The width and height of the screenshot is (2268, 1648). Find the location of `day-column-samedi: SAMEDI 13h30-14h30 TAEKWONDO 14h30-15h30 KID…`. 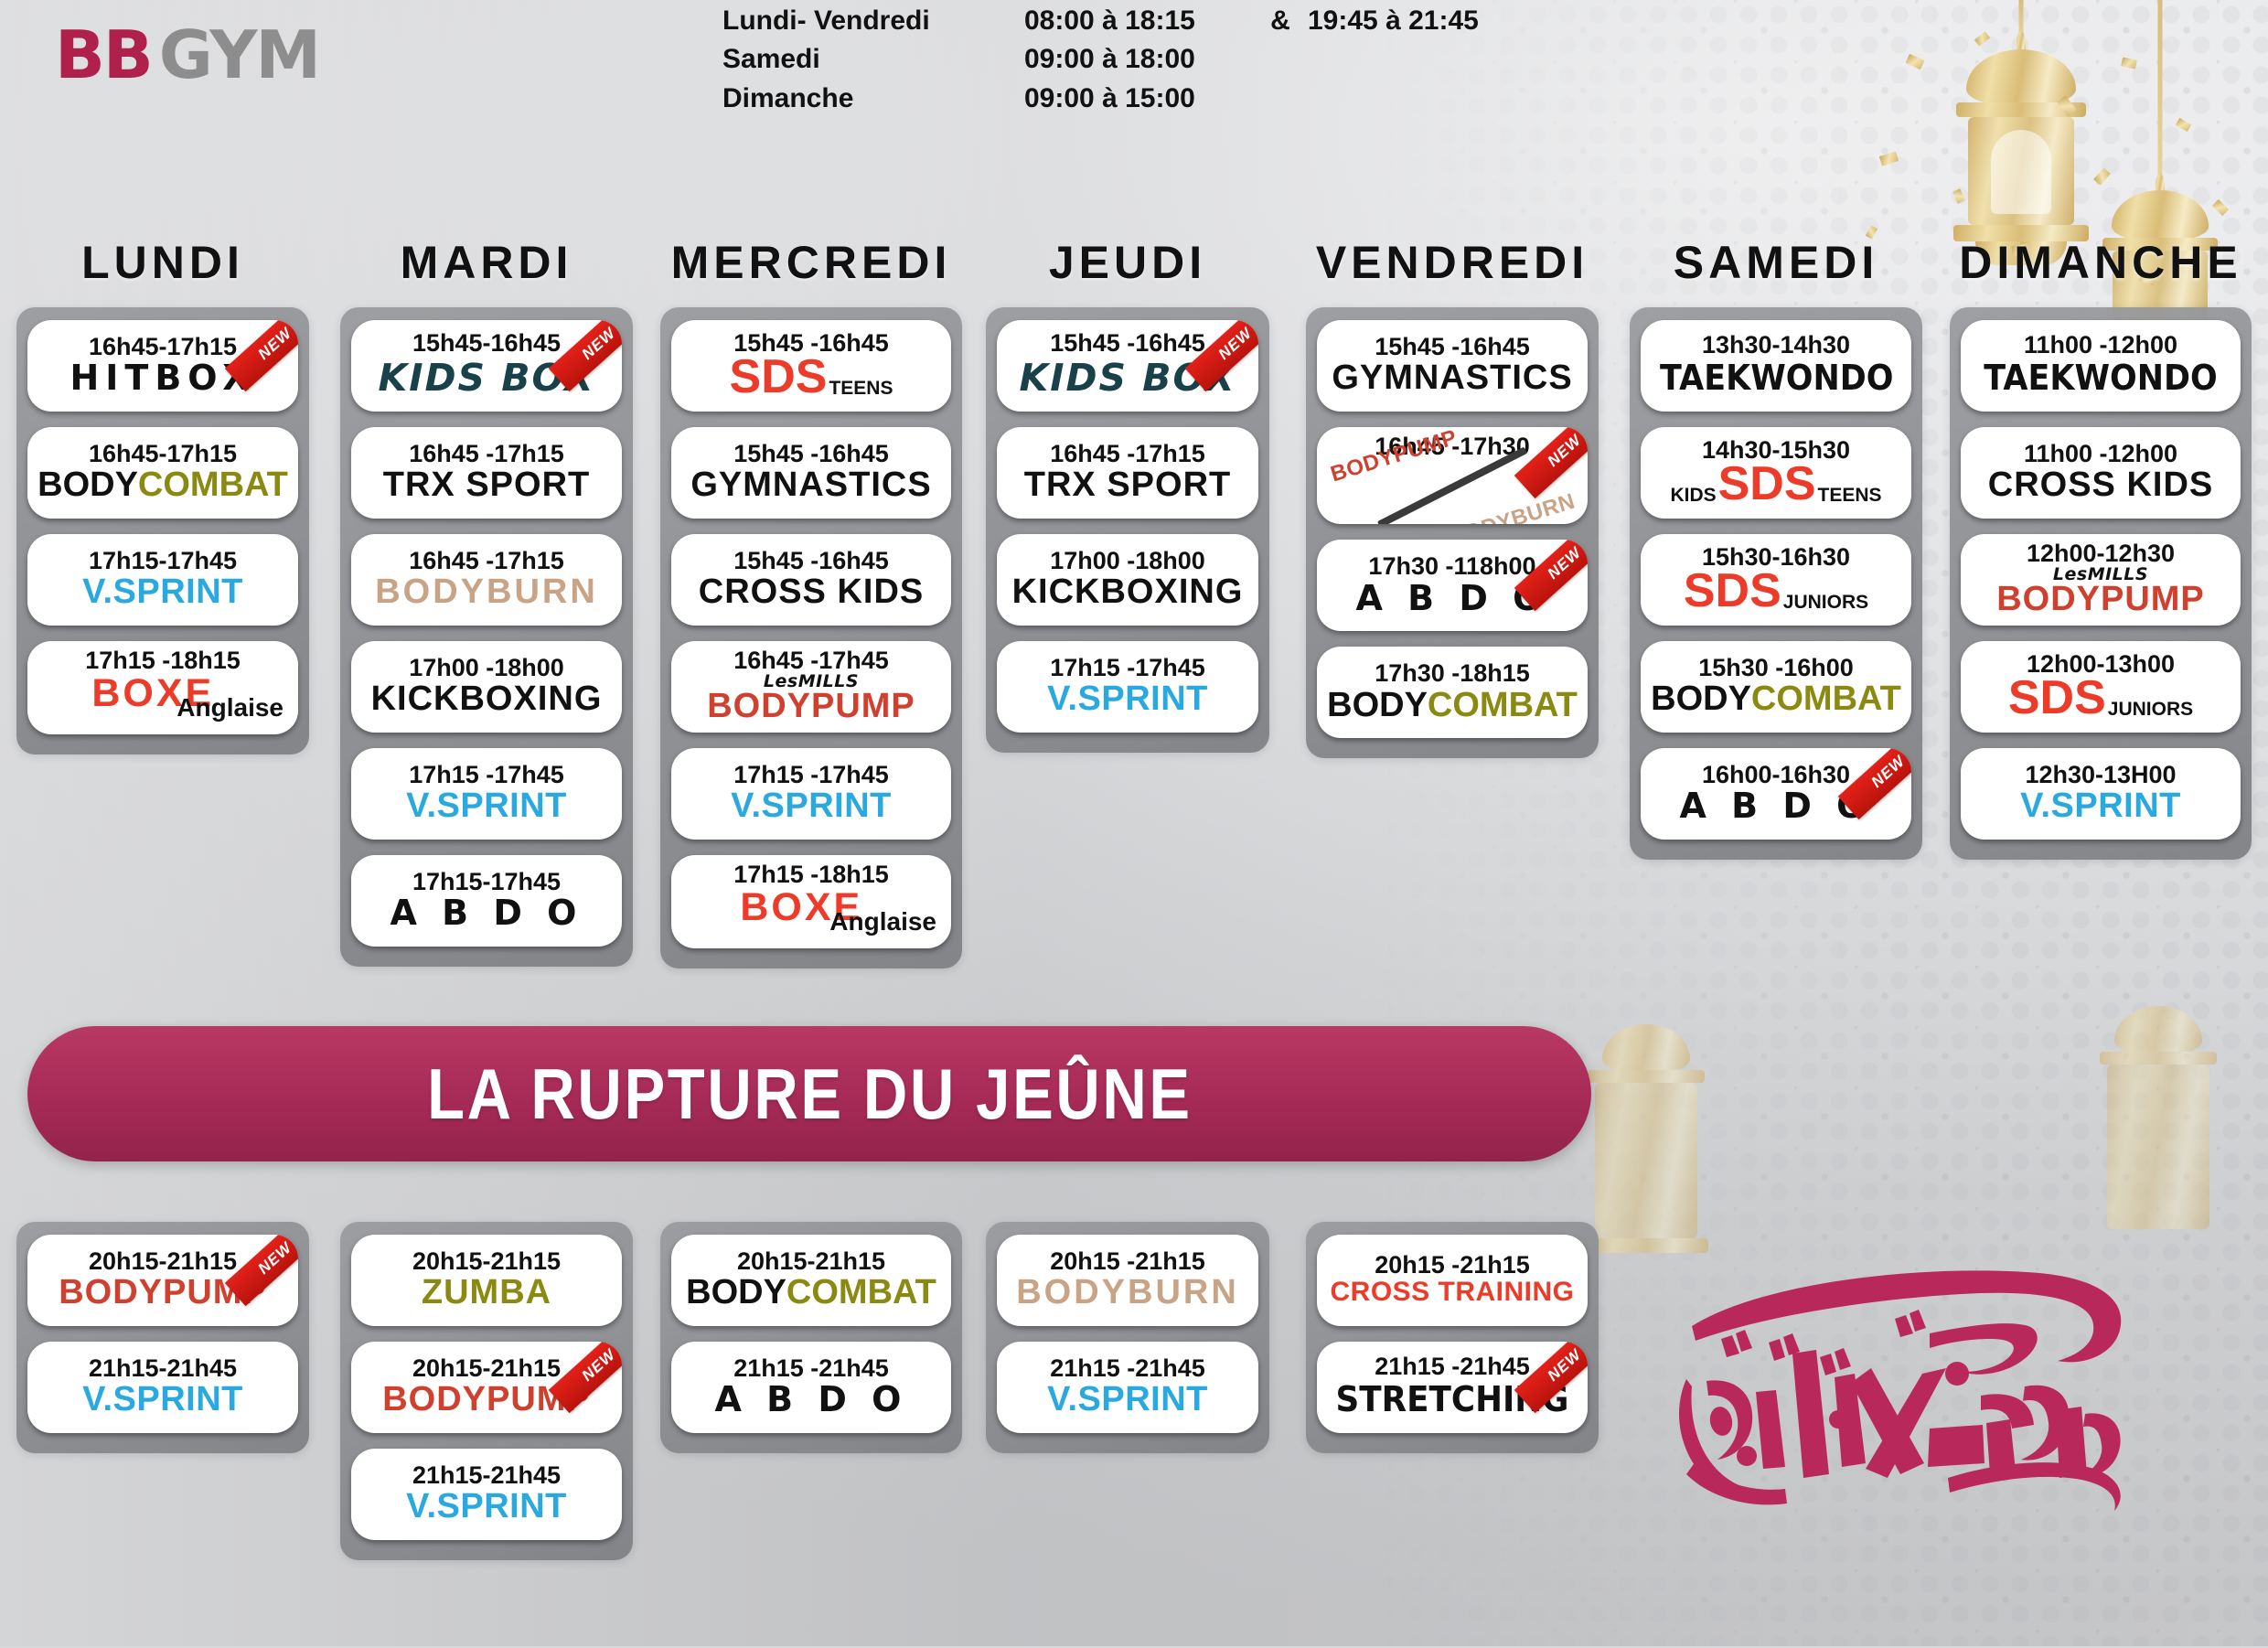

day-column-samedi: SAMEDI 13h30-14h30 TAEKWONDO 14h30-15h30 KID… is located at coordinates (1776, 550).